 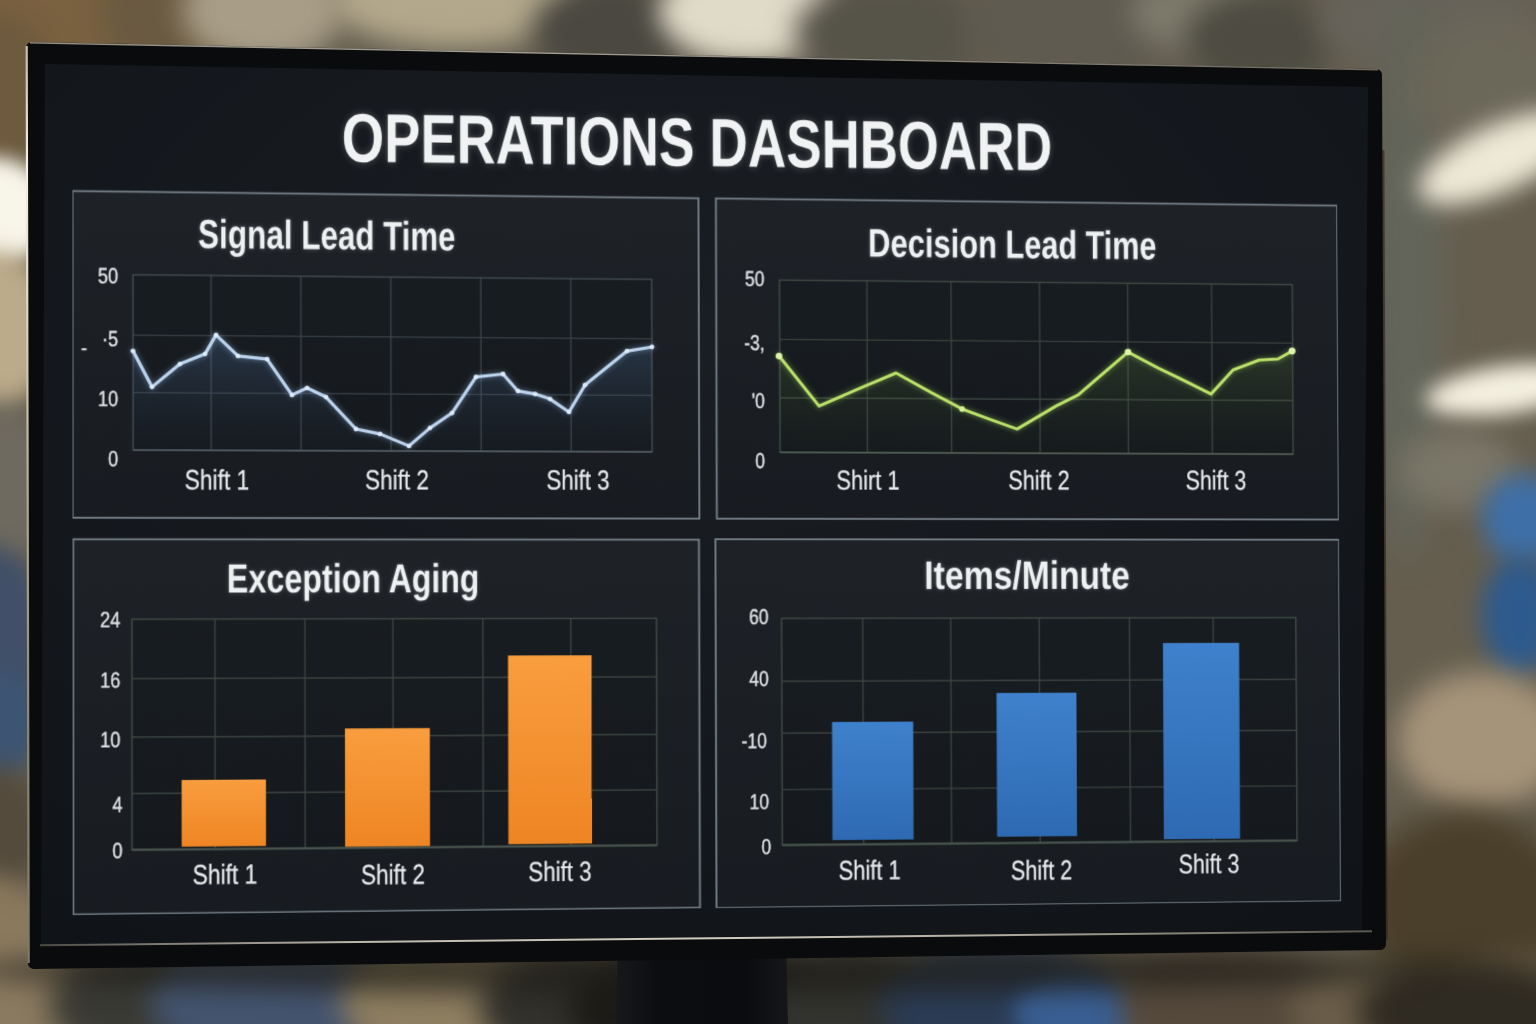 What do you see at coordinates (759, 617) in the screenshot?
I see `svg-text: 60` at bounding box center [759, 617].